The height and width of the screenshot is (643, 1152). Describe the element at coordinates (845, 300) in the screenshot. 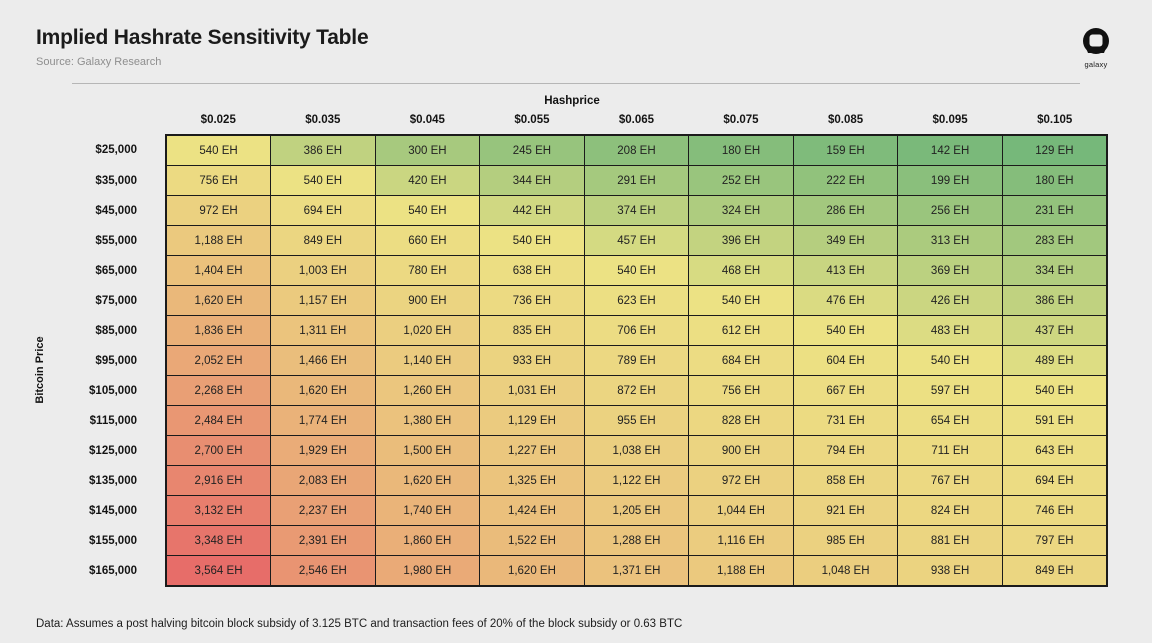

I see `heatmap-cell: 476 EH` at that location.